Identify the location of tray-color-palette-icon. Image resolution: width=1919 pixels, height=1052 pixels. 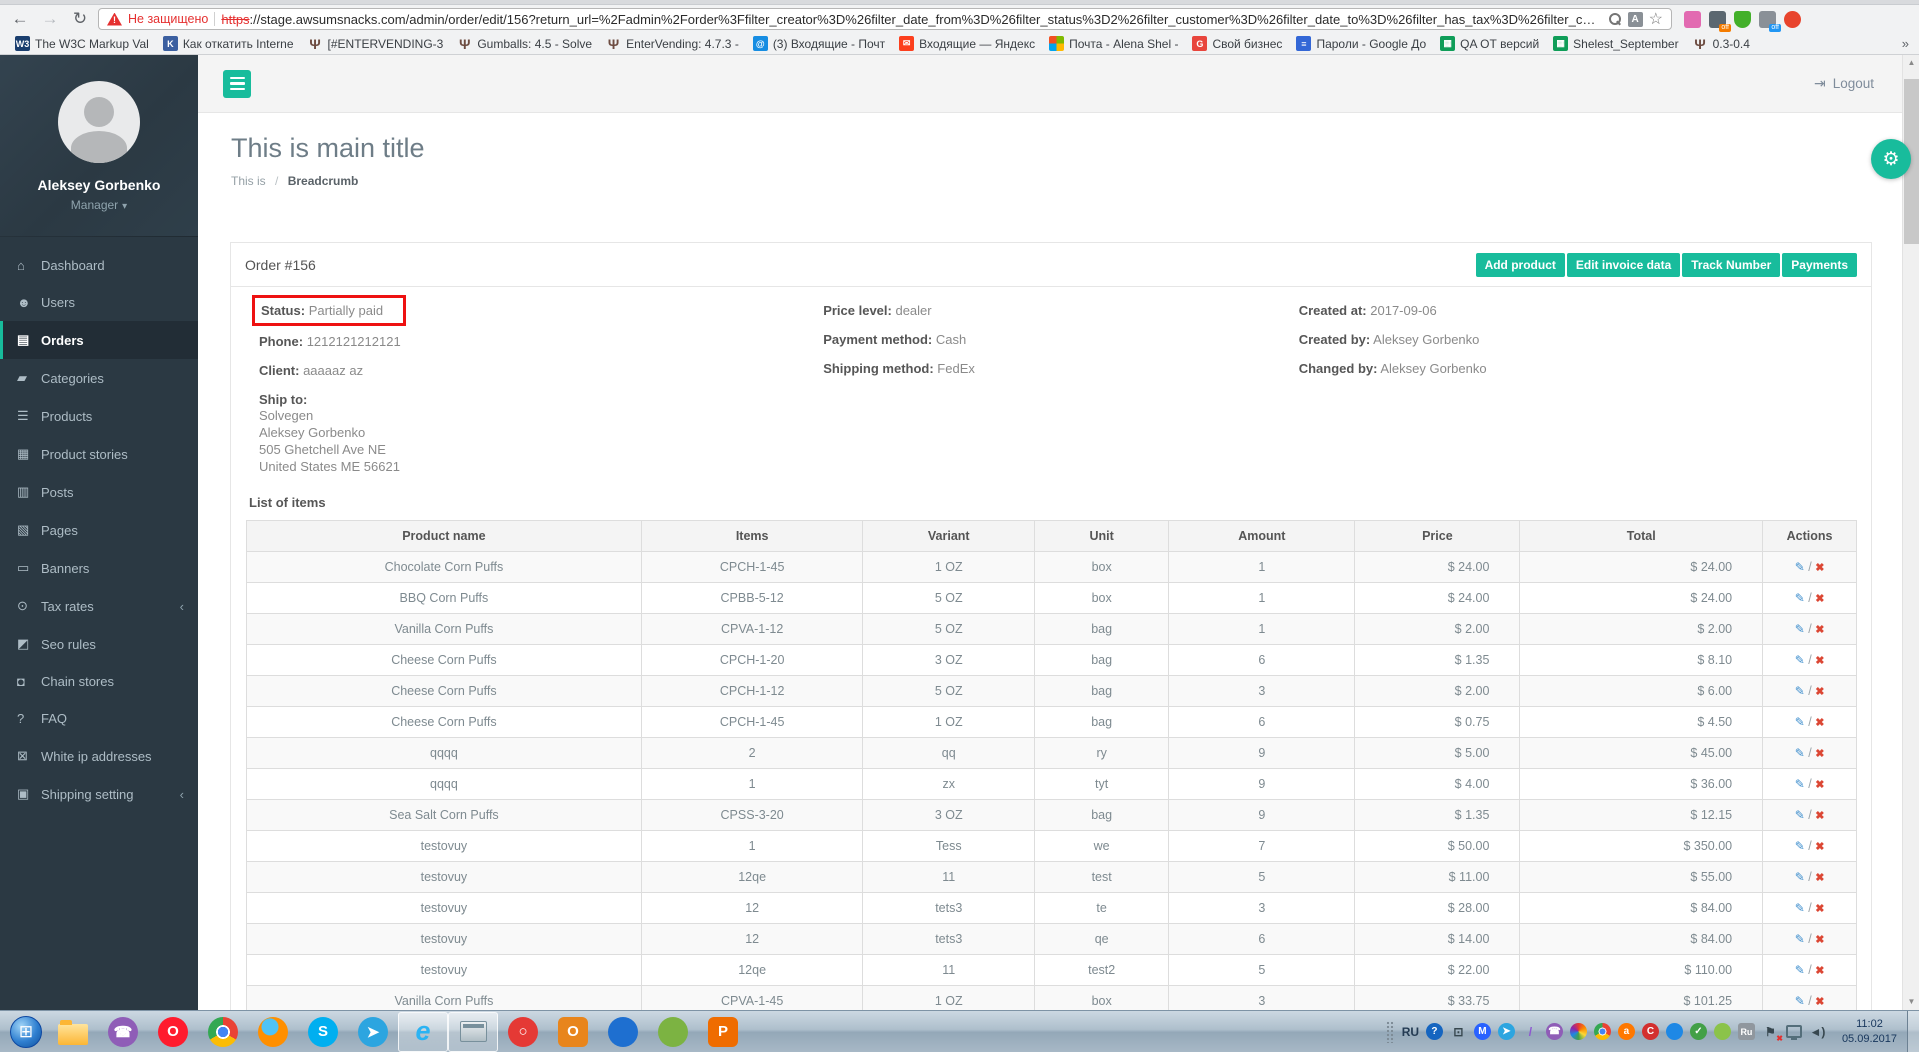
(1578, 1031).